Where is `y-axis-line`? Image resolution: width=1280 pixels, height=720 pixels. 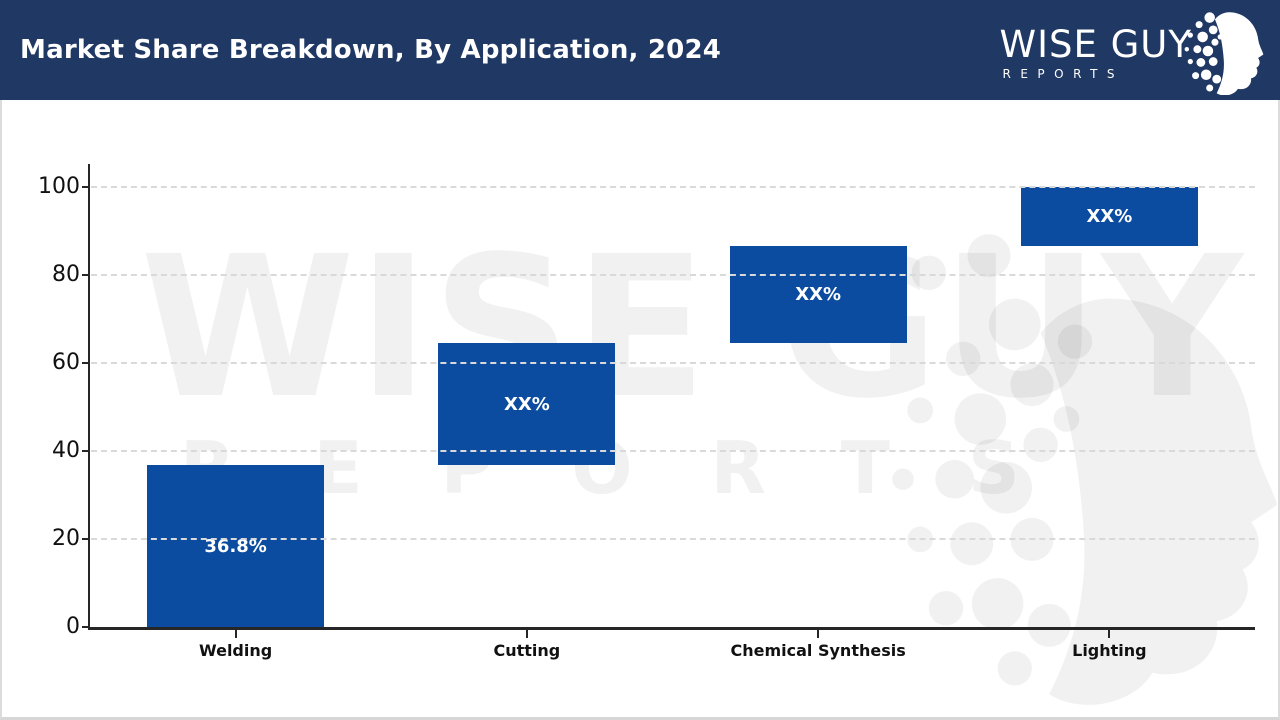 y-axis-line is located at coordinates (89, 397).